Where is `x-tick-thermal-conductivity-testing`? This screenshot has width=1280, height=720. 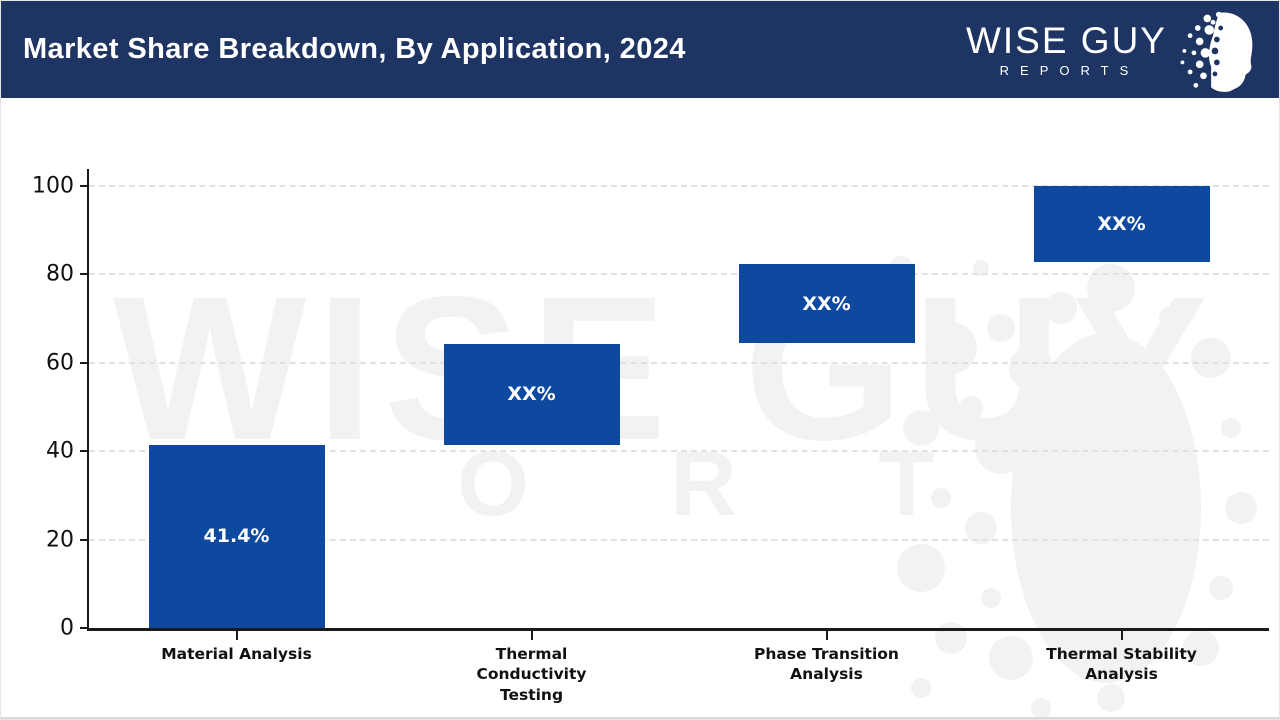
x-tick-thermal-conductivity-testing is located at coordinates (531, 635).